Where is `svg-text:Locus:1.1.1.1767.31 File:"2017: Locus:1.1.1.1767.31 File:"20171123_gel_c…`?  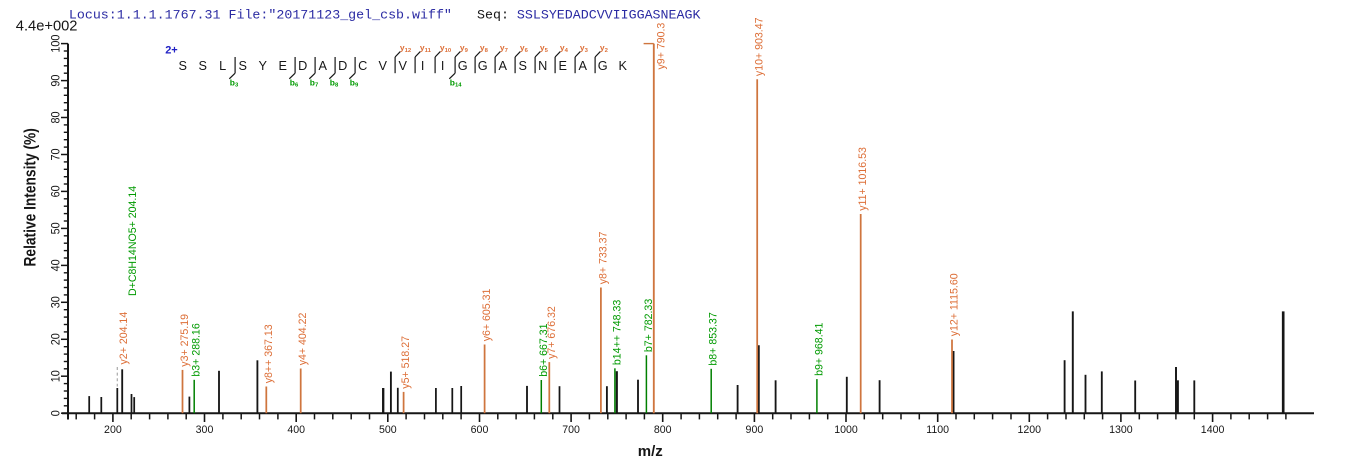 svg-text:Locus:1.1.1.1767.31 File:"2017: Locus:1.1.1.1767.31 File:"20171123_gel_c… is located at coordinates (260, 14).